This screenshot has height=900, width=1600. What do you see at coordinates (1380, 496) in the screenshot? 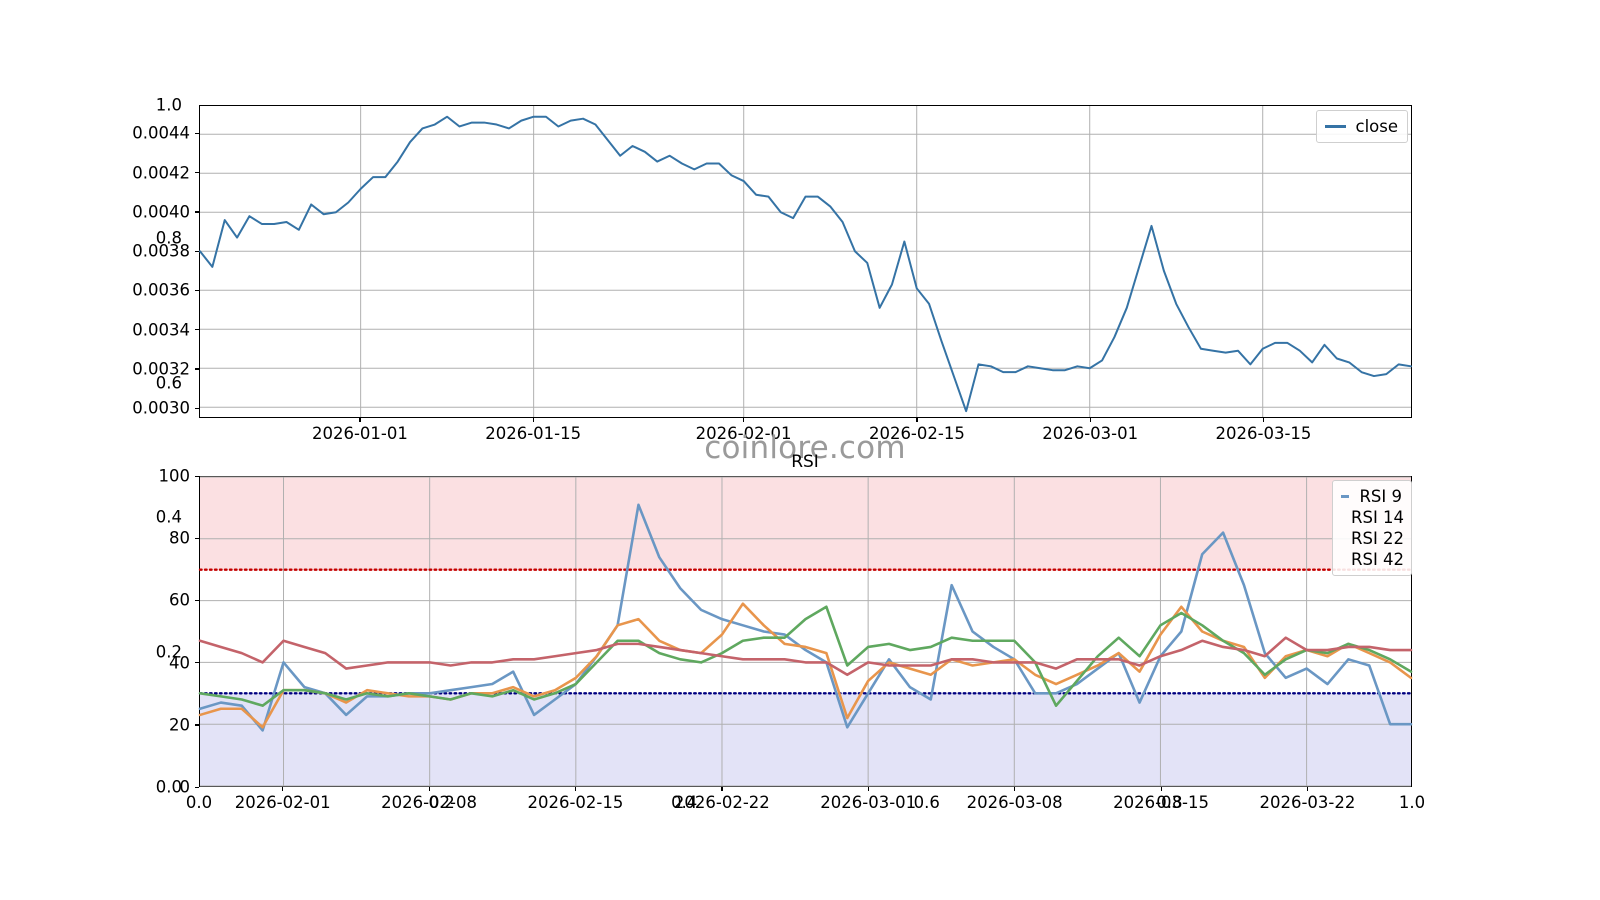
I see `legend-label: RSI 9` at bounding box center [1380, 496].